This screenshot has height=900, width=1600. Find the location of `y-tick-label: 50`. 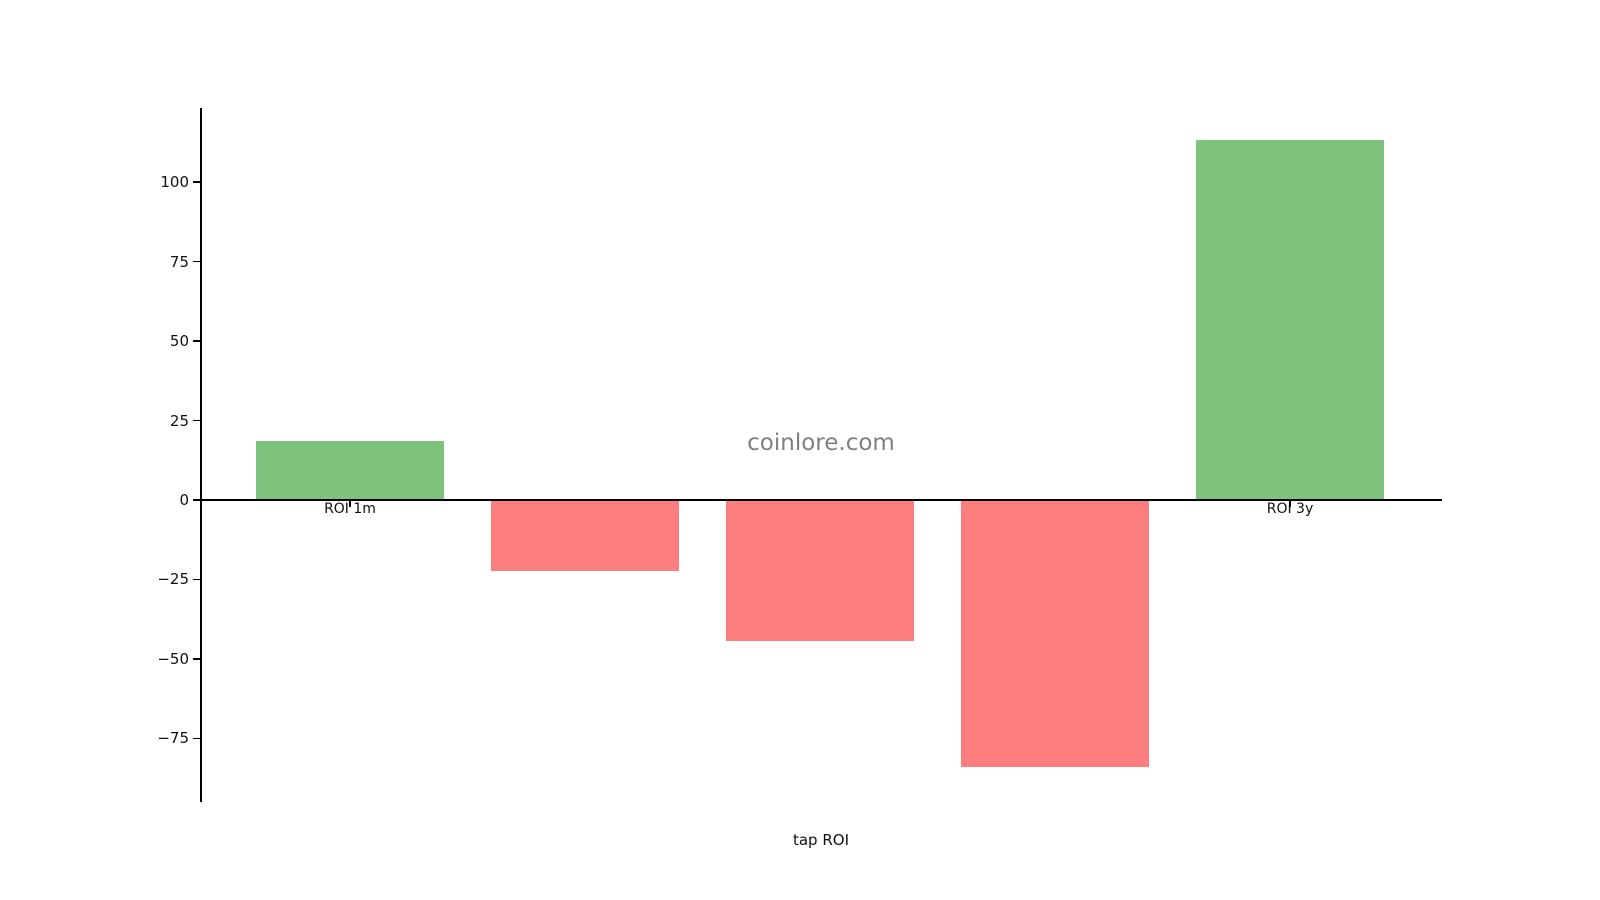

y-tick-label: 50 is located at coordinates (179, 341).